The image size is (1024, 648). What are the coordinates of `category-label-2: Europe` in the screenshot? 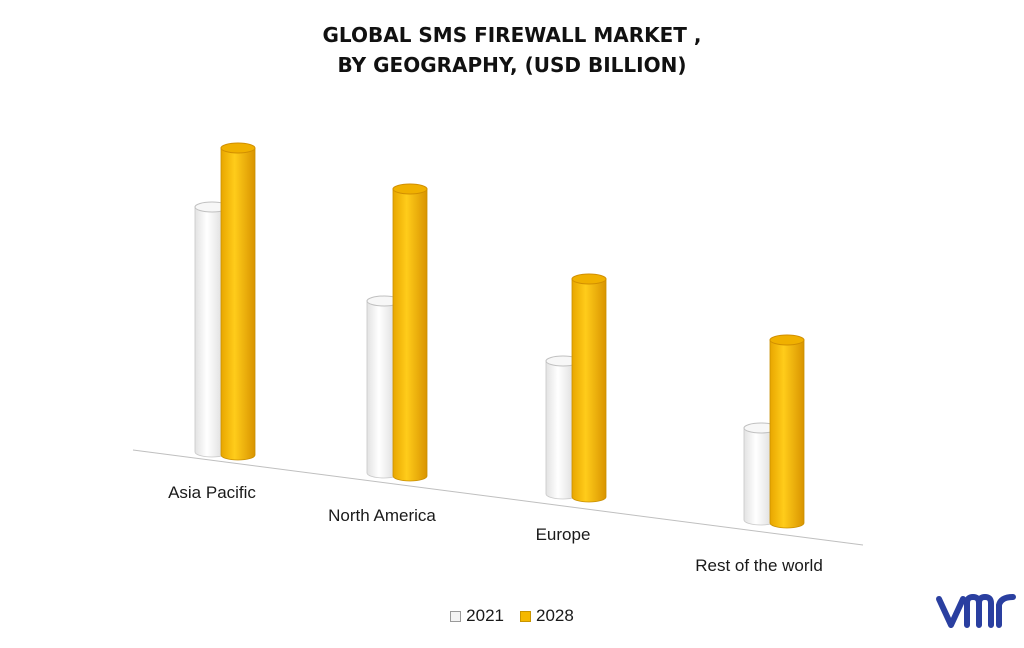 It's located at (563, 534).